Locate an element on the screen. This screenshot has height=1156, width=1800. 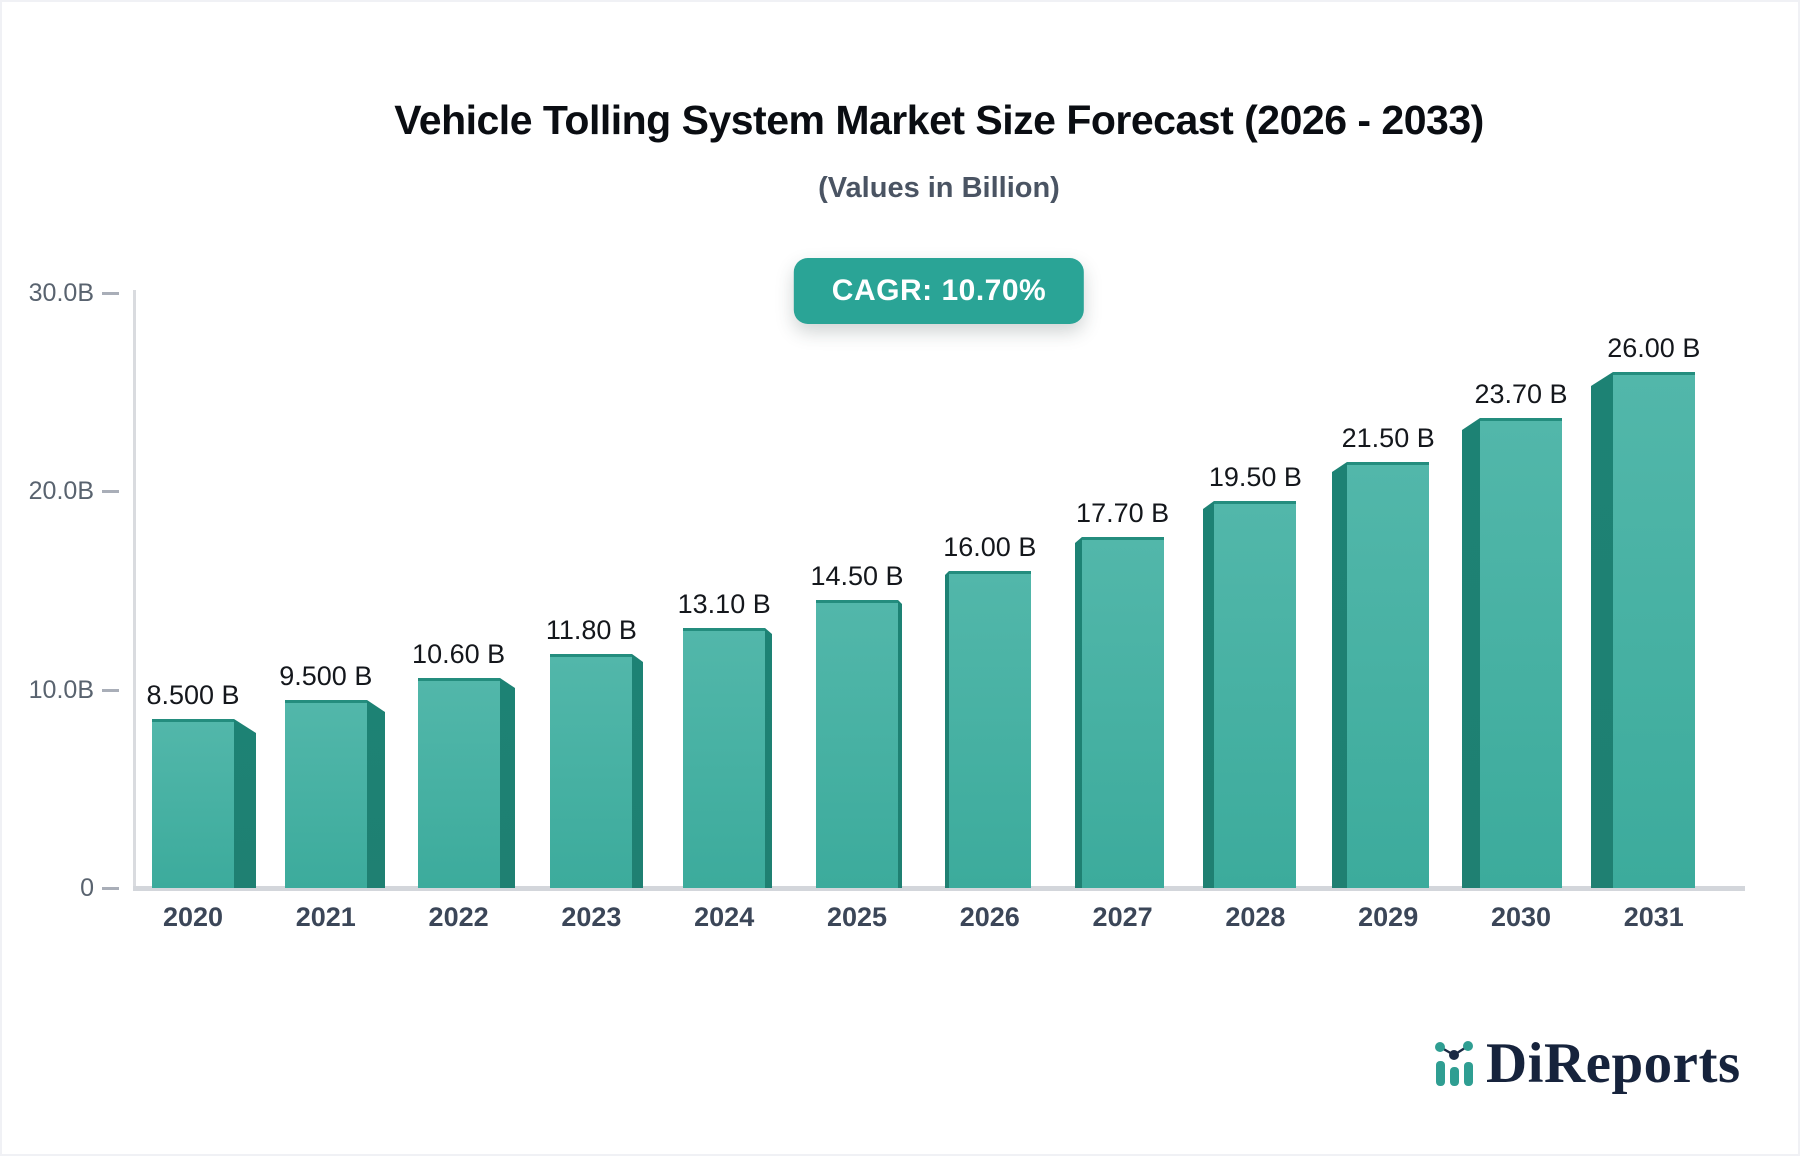
y-axis-line is located at coordinates (134, 589).